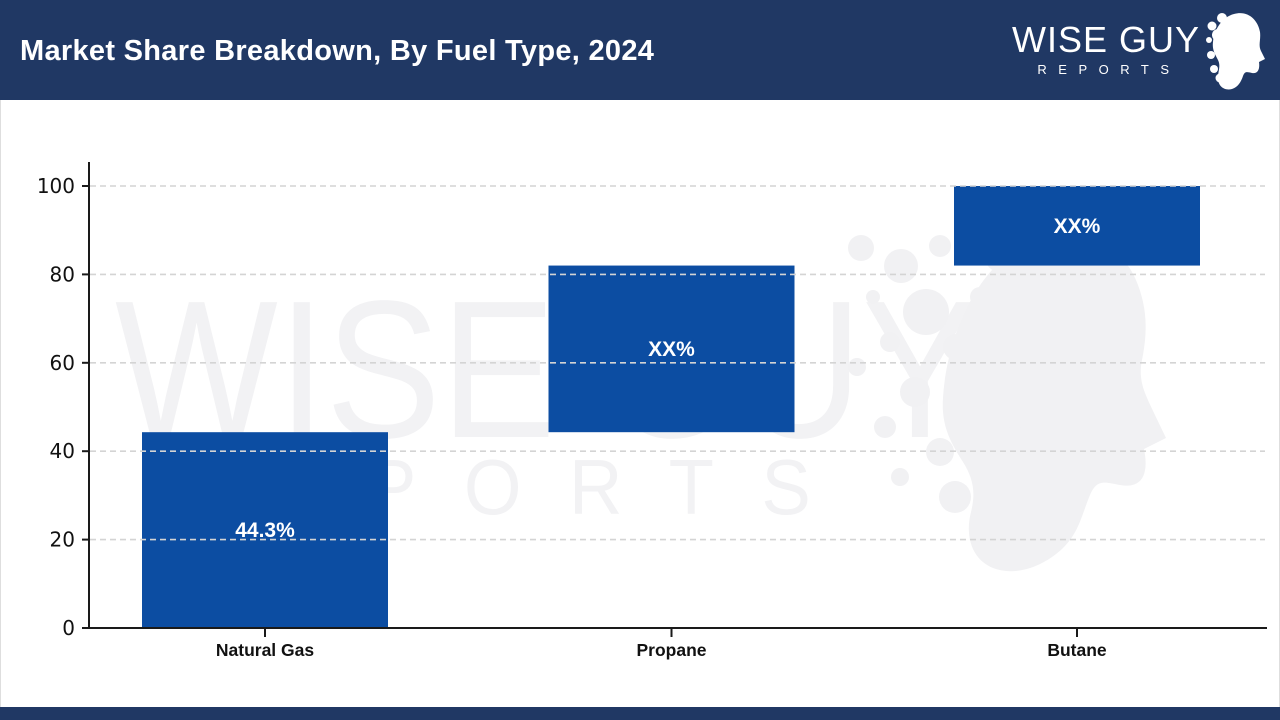  What do you see at coordinates (62, 540) in the screenshot?
I see `y-tick-label-20: 20` at bounding box center [62, 540].